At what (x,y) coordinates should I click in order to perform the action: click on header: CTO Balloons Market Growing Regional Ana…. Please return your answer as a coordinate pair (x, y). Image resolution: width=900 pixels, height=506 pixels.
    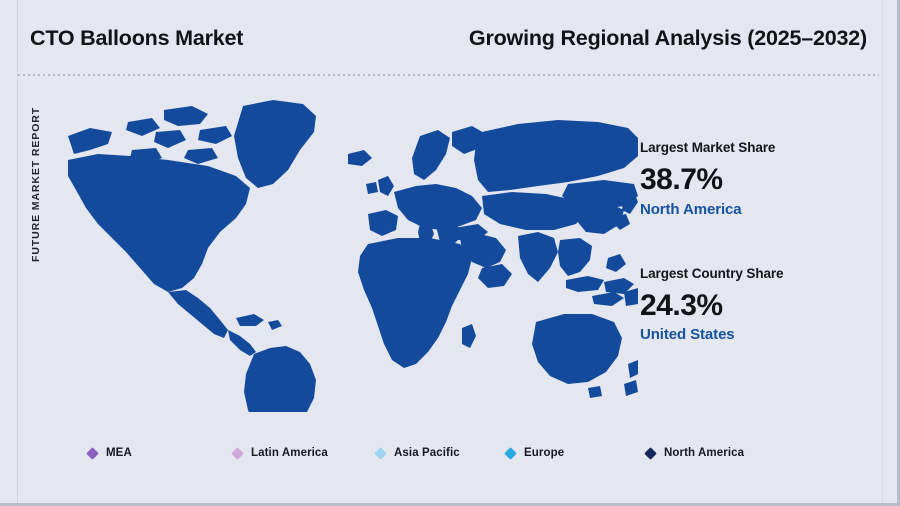
    Looking at the image, I should click on (448, 45).